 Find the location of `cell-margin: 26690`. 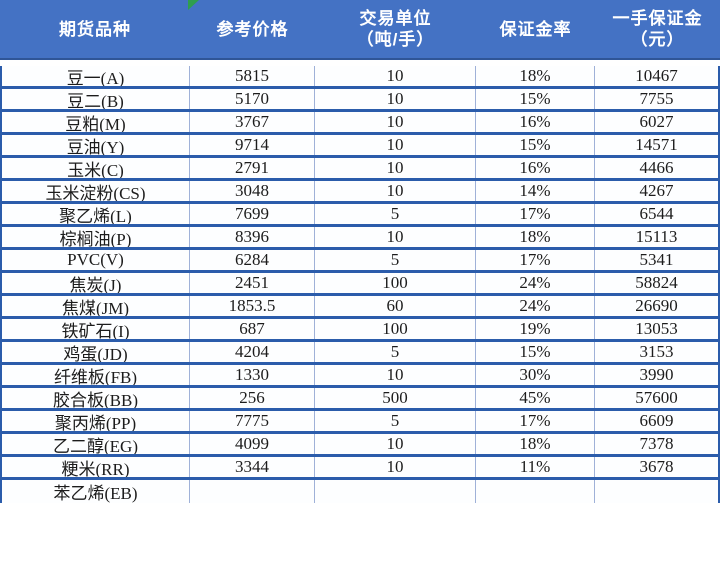

cell-margin: 26690 is located at coordinates (656, 305).